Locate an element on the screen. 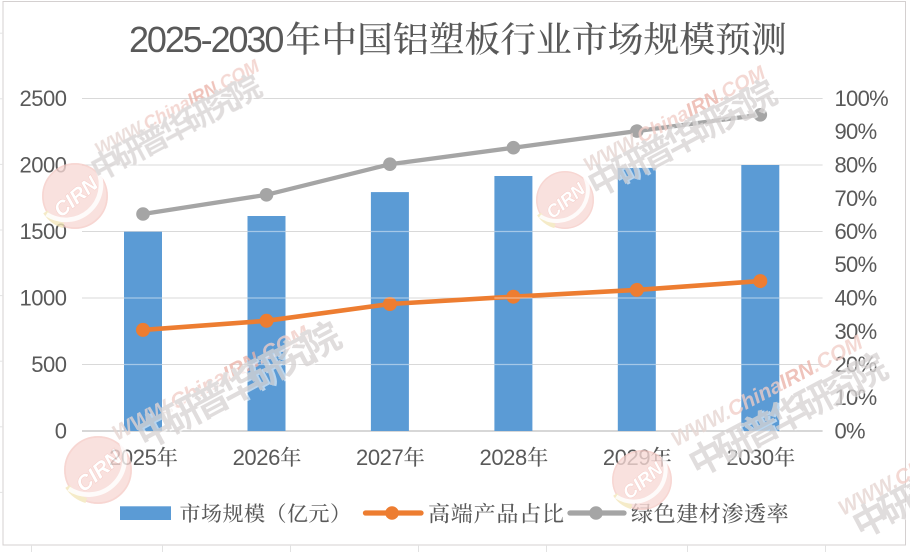  svg-text: 30% is located at coordinates (856, 331).